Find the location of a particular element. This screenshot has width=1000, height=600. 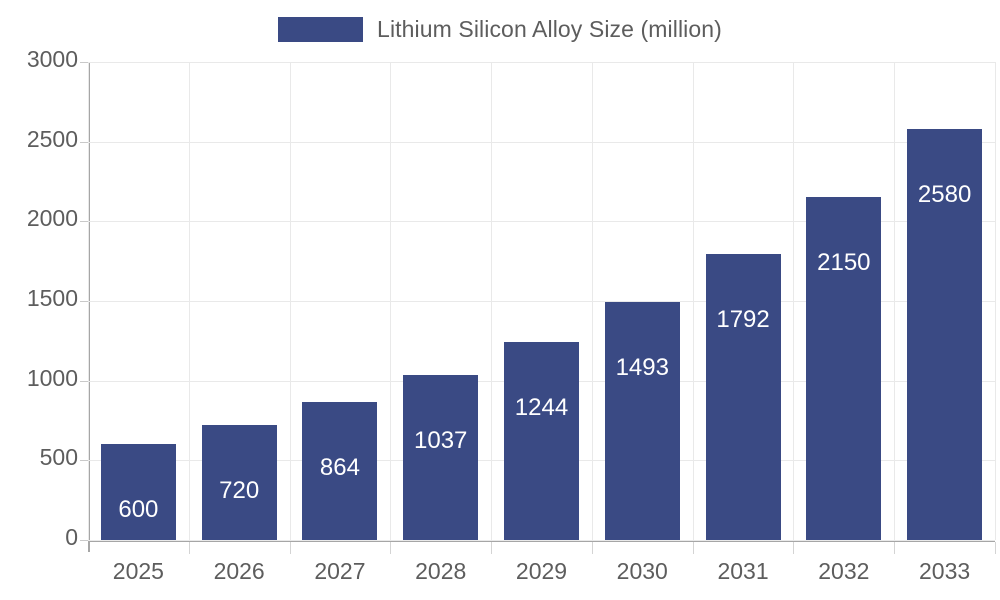

bar-value-label: 720 is located at coordinates (239, 491).